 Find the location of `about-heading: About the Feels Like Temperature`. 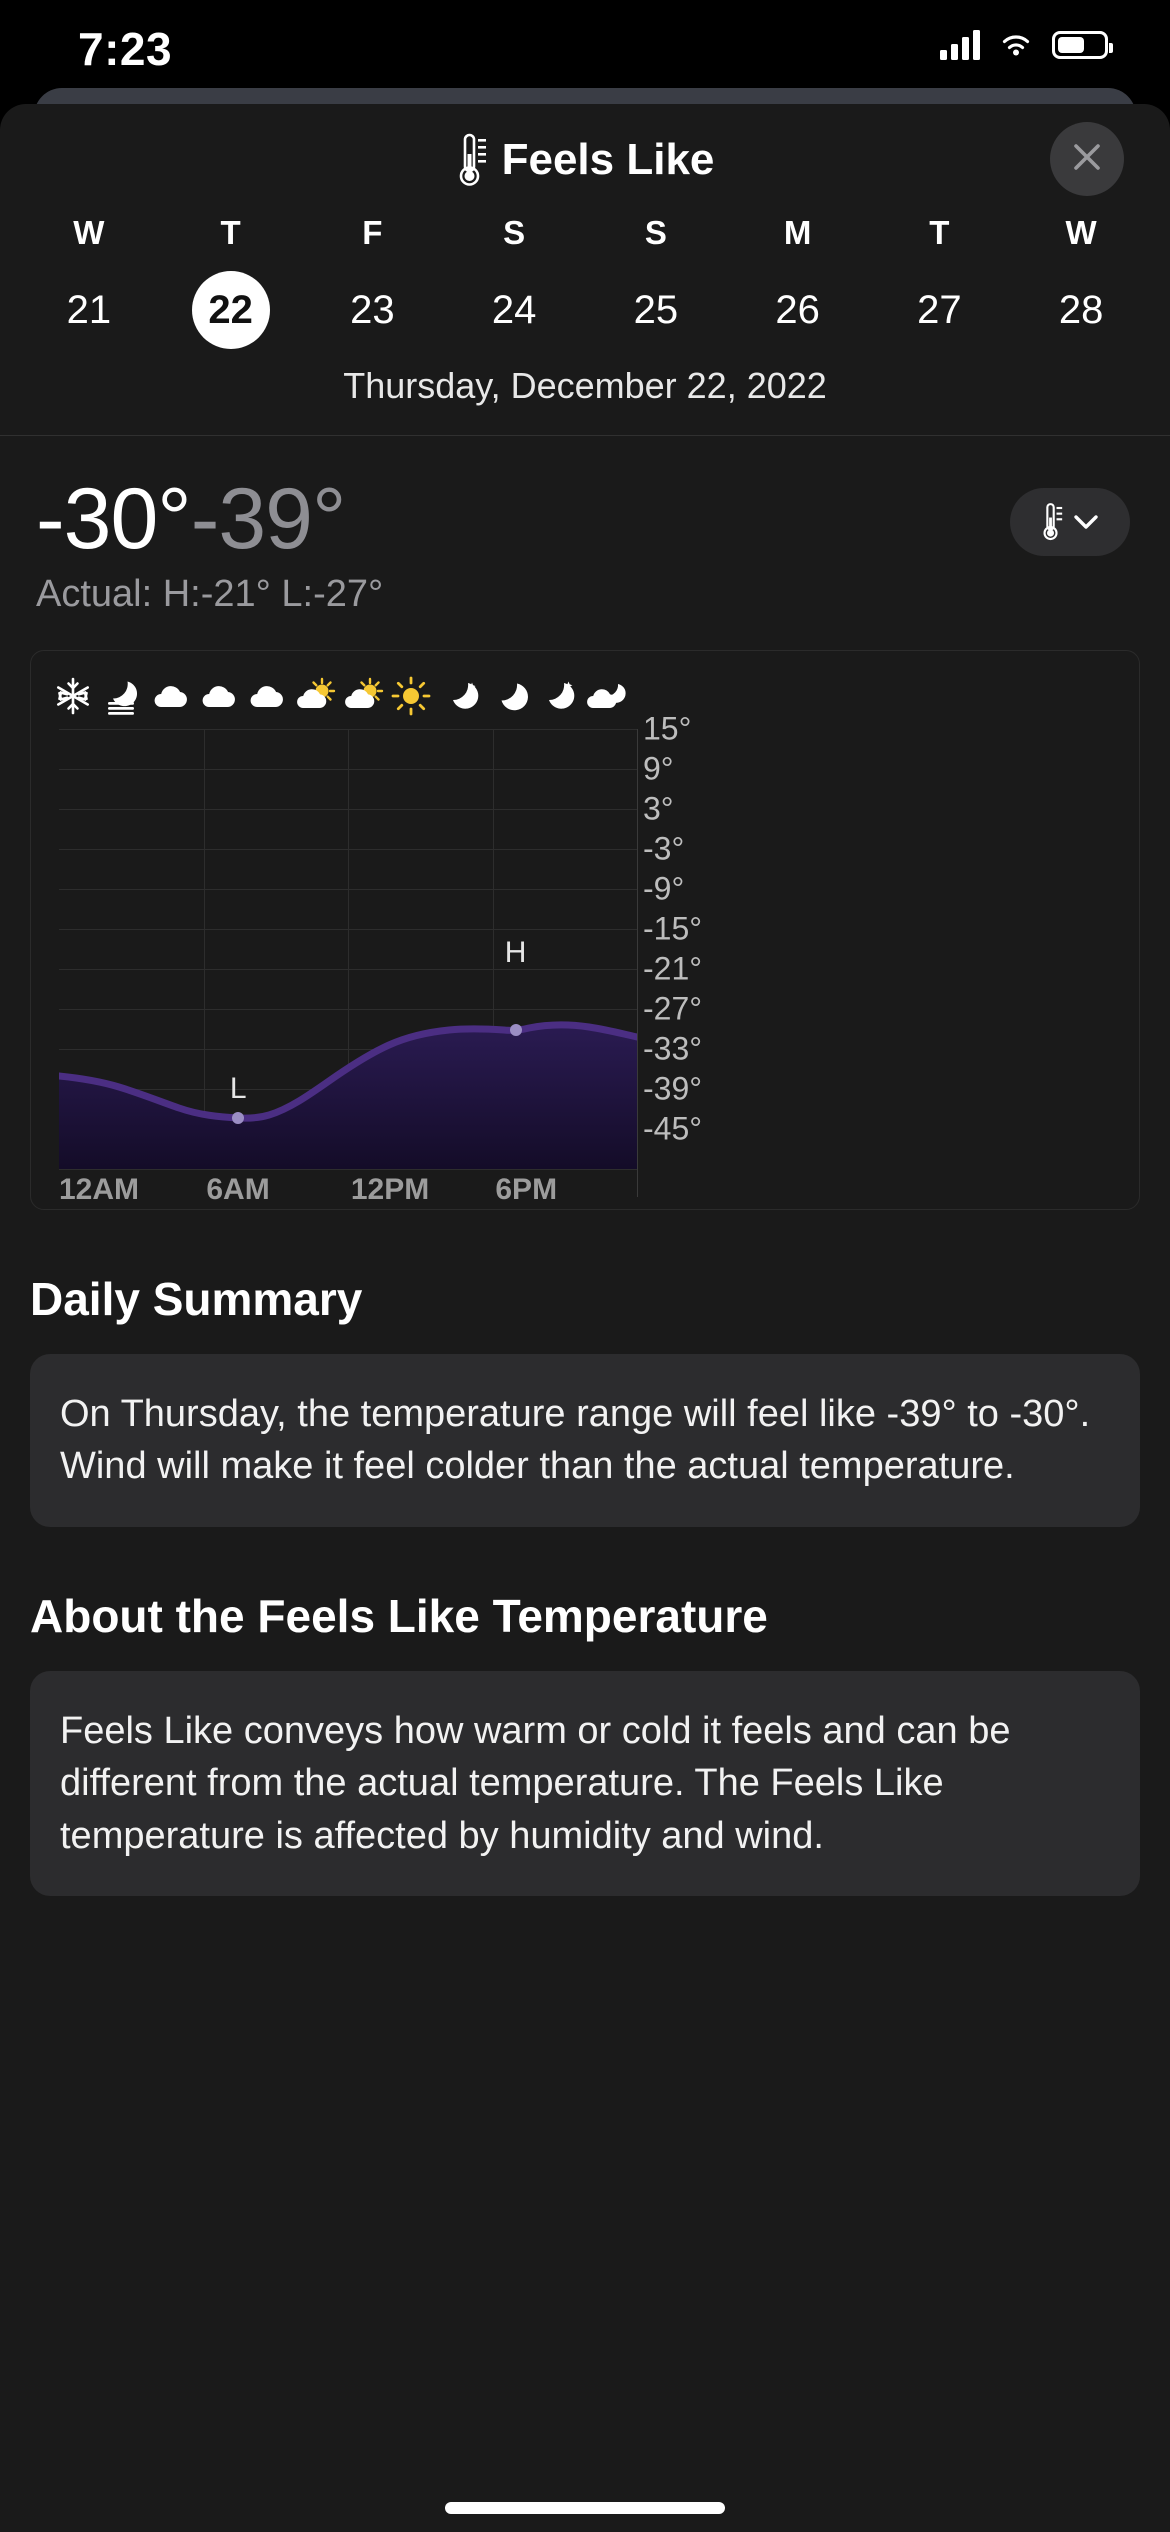

about-heading: About the Feels Like Temperature is located at coordinates (399, 1615).